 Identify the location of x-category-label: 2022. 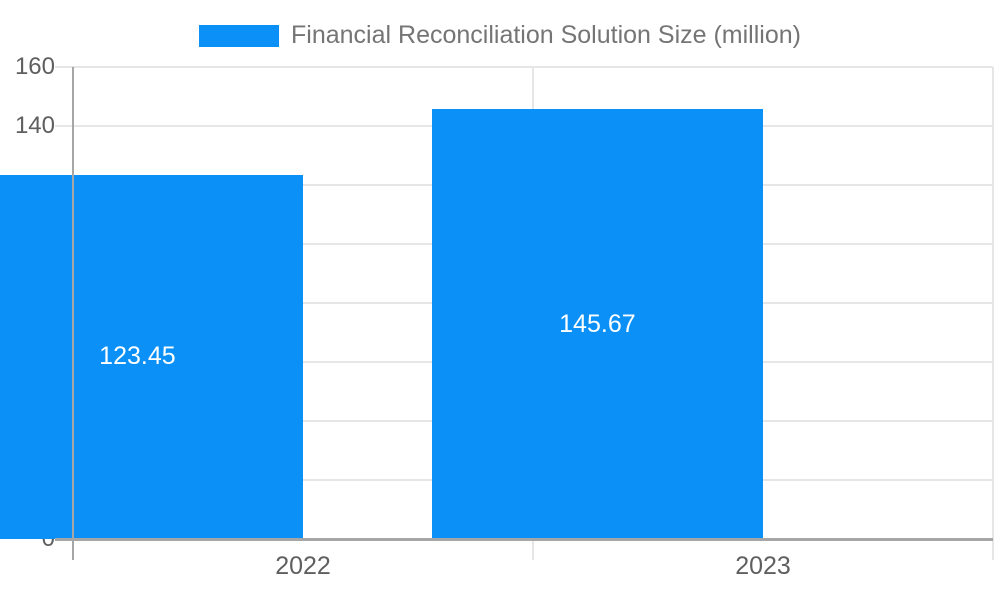
(303, 566).